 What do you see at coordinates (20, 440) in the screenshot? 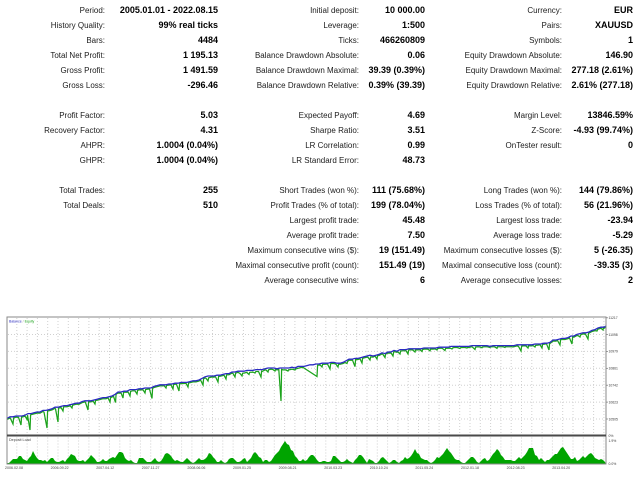
I see `svg-text: Deposit Load` at bounding box center [20, 440].